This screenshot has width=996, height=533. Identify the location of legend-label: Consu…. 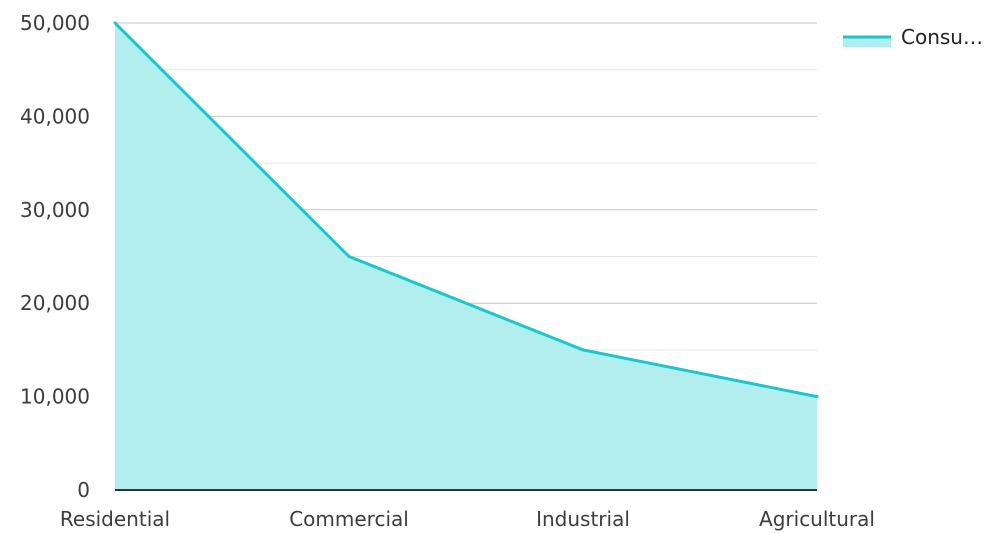
(942, 37).